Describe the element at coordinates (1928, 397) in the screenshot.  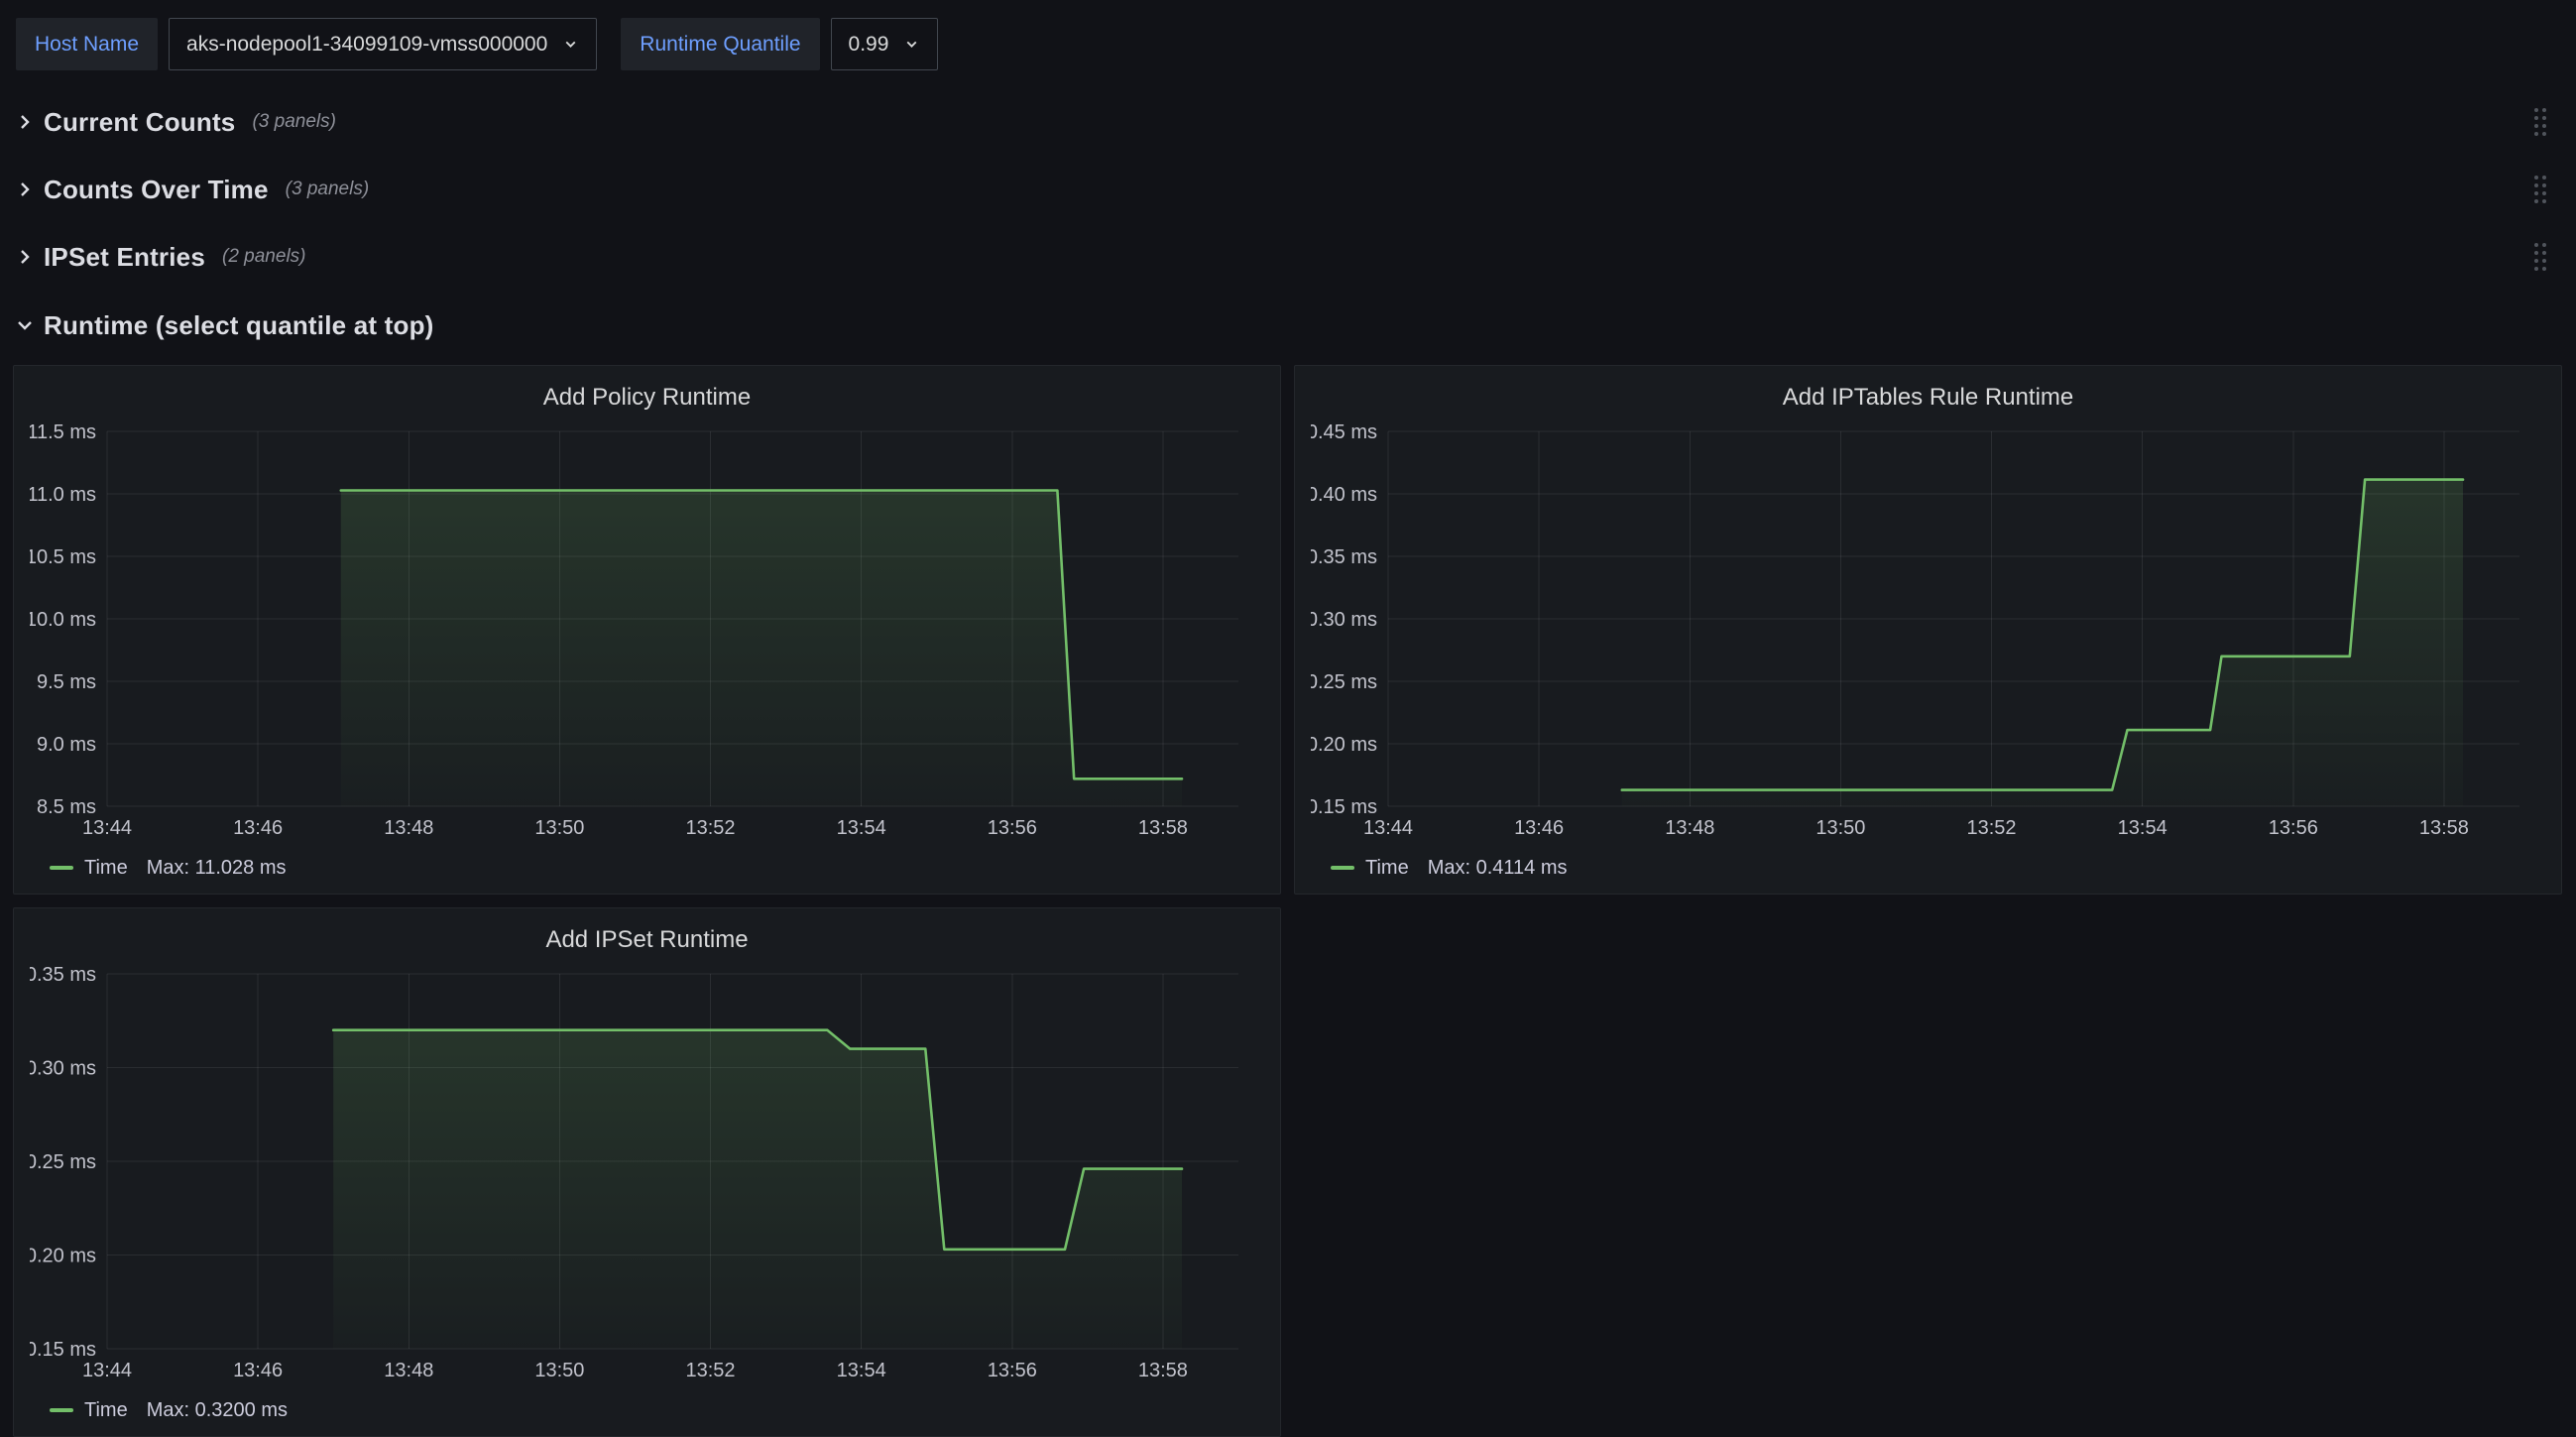
I see `panel-title: Add IPTables Rule Runtime` at that location.